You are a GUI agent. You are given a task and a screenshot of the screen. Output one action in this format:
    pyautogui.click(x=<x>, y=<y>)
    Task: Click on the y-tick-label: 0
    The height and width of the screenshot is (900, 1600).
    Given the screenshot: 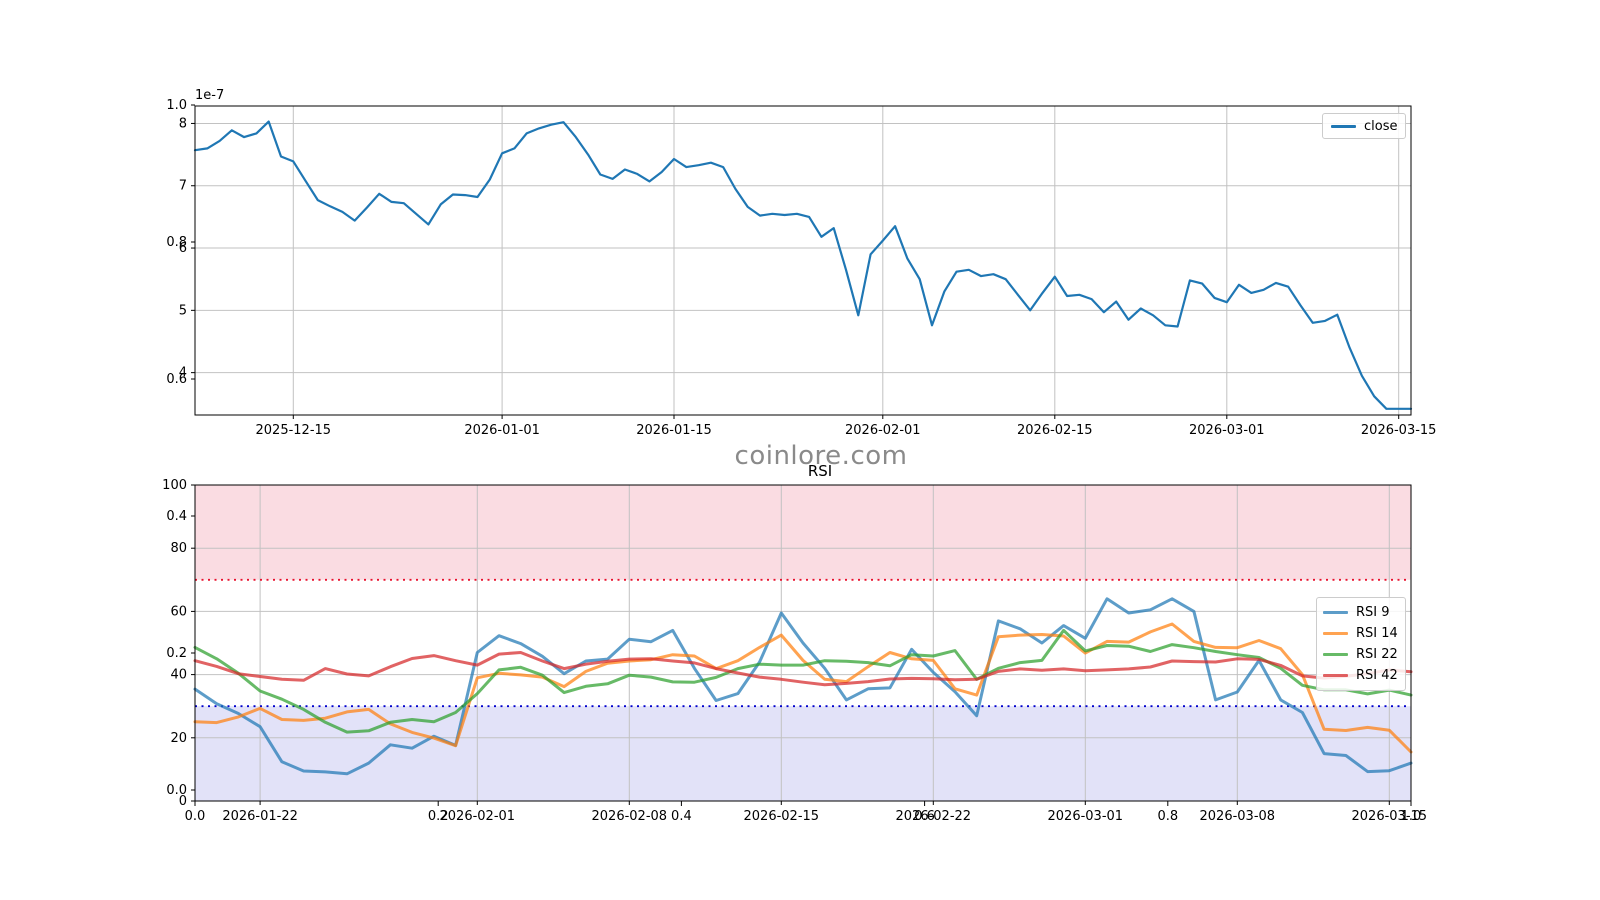 What is the action you would take?
    pyautogui.click(x=183, y=801)
    